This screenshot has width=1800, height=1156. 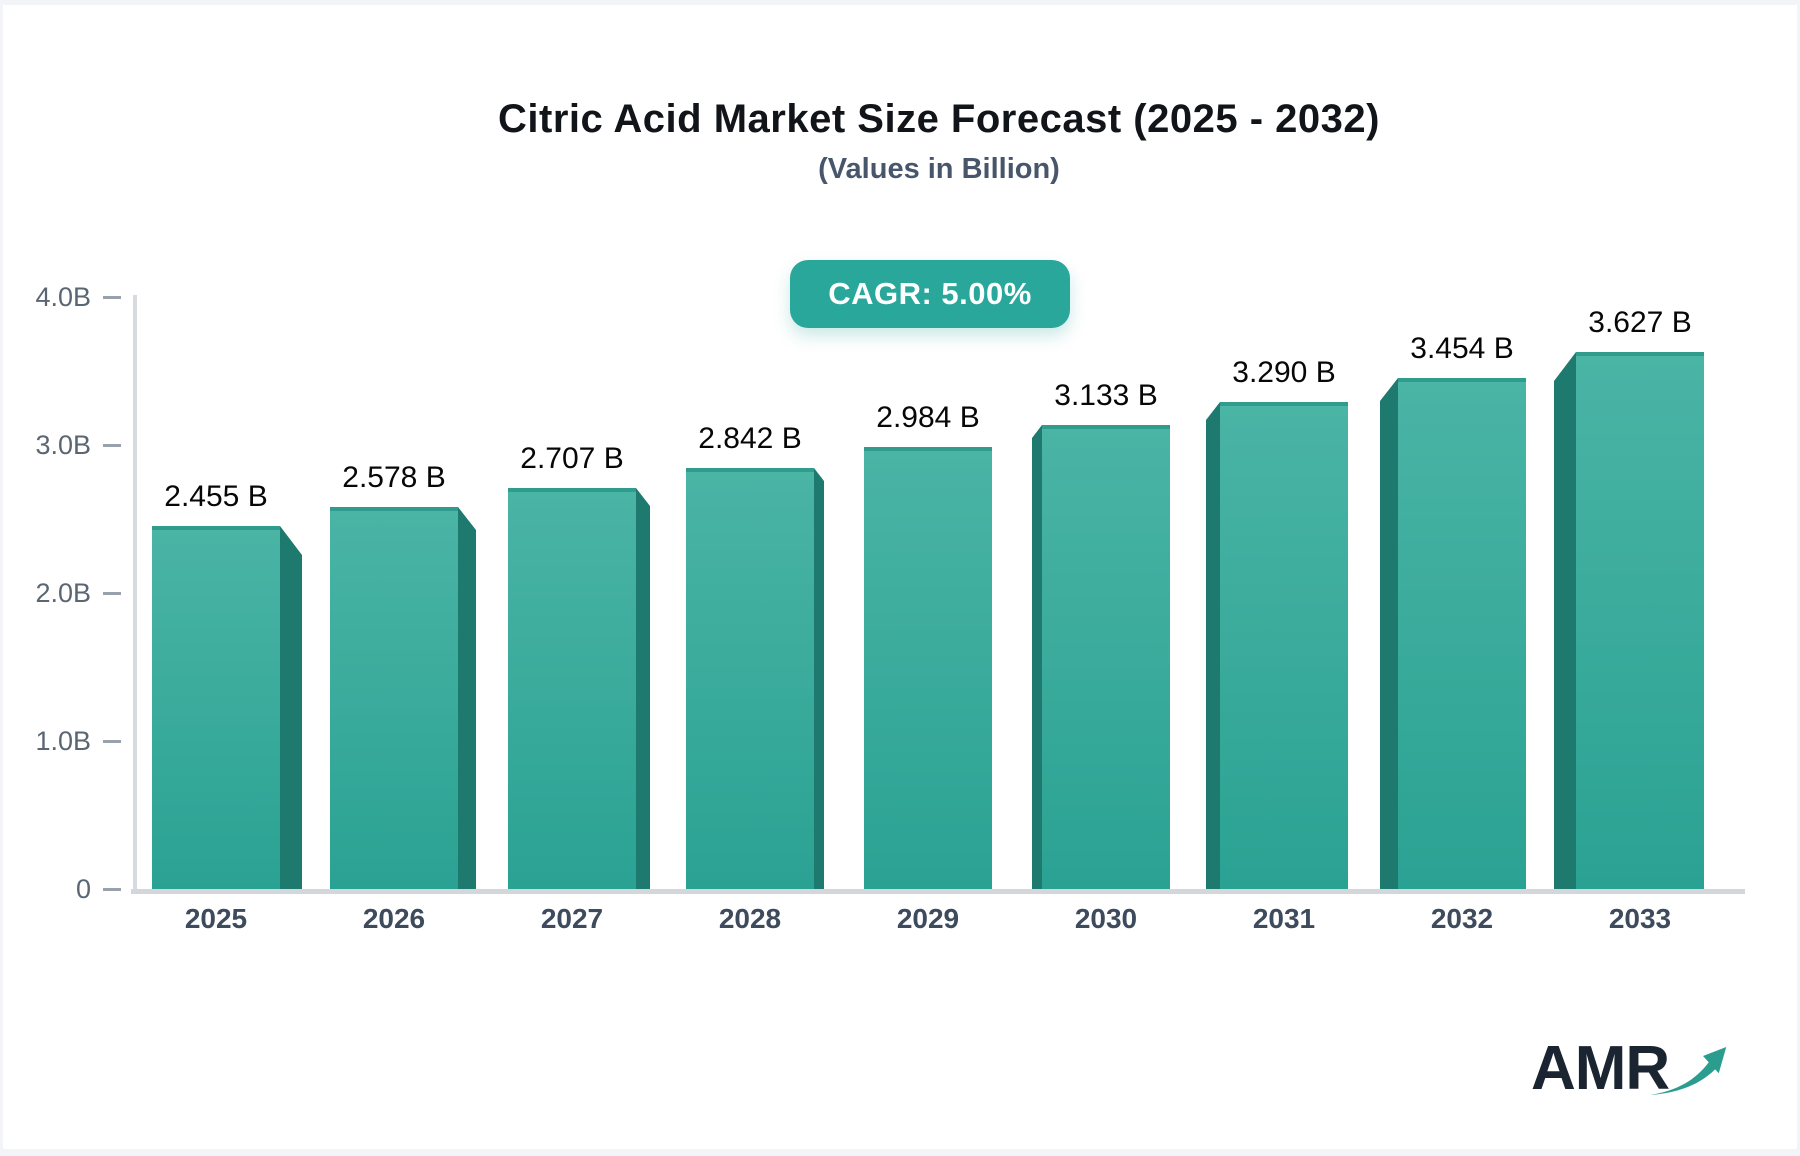 I want to click on amr-logo-text: AMR, so click(x=1600, y=1068).